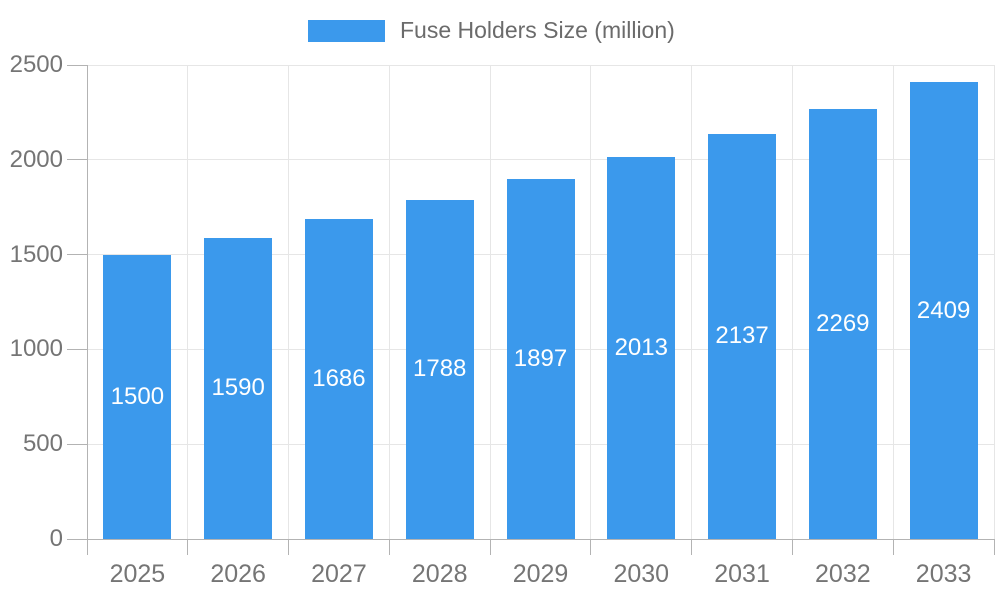 Image resolution: width=1000 pixels, height=600 pixels. What do you see at coordinates (843, 574) in the screenshot?
I see `x-axis-label: 2032` at bounding box center [843, 574].